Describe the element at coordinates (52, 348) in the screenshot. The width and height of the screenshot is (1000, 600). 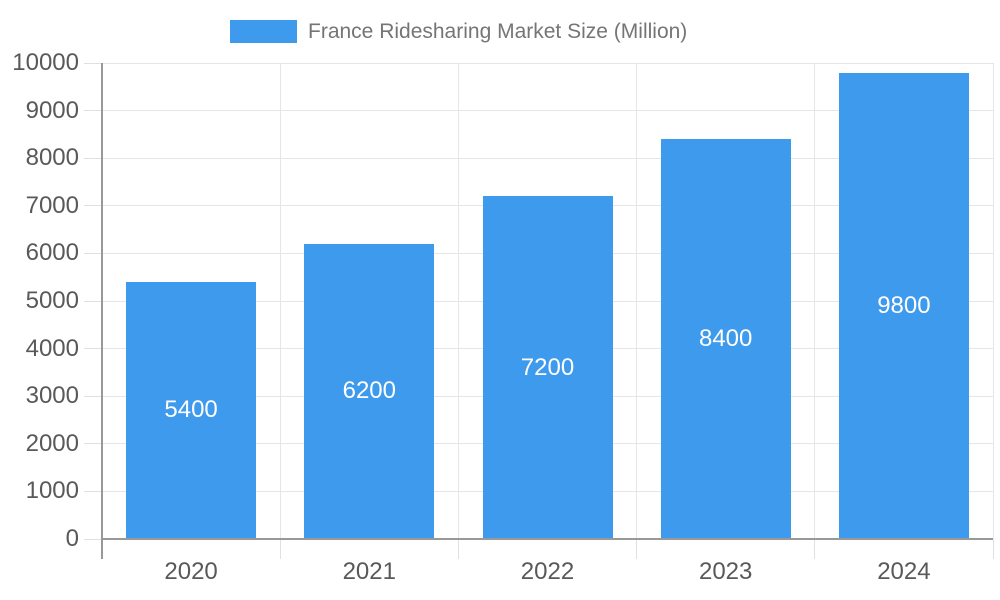
I see `y-axis-tick-label: 4000` at that location.